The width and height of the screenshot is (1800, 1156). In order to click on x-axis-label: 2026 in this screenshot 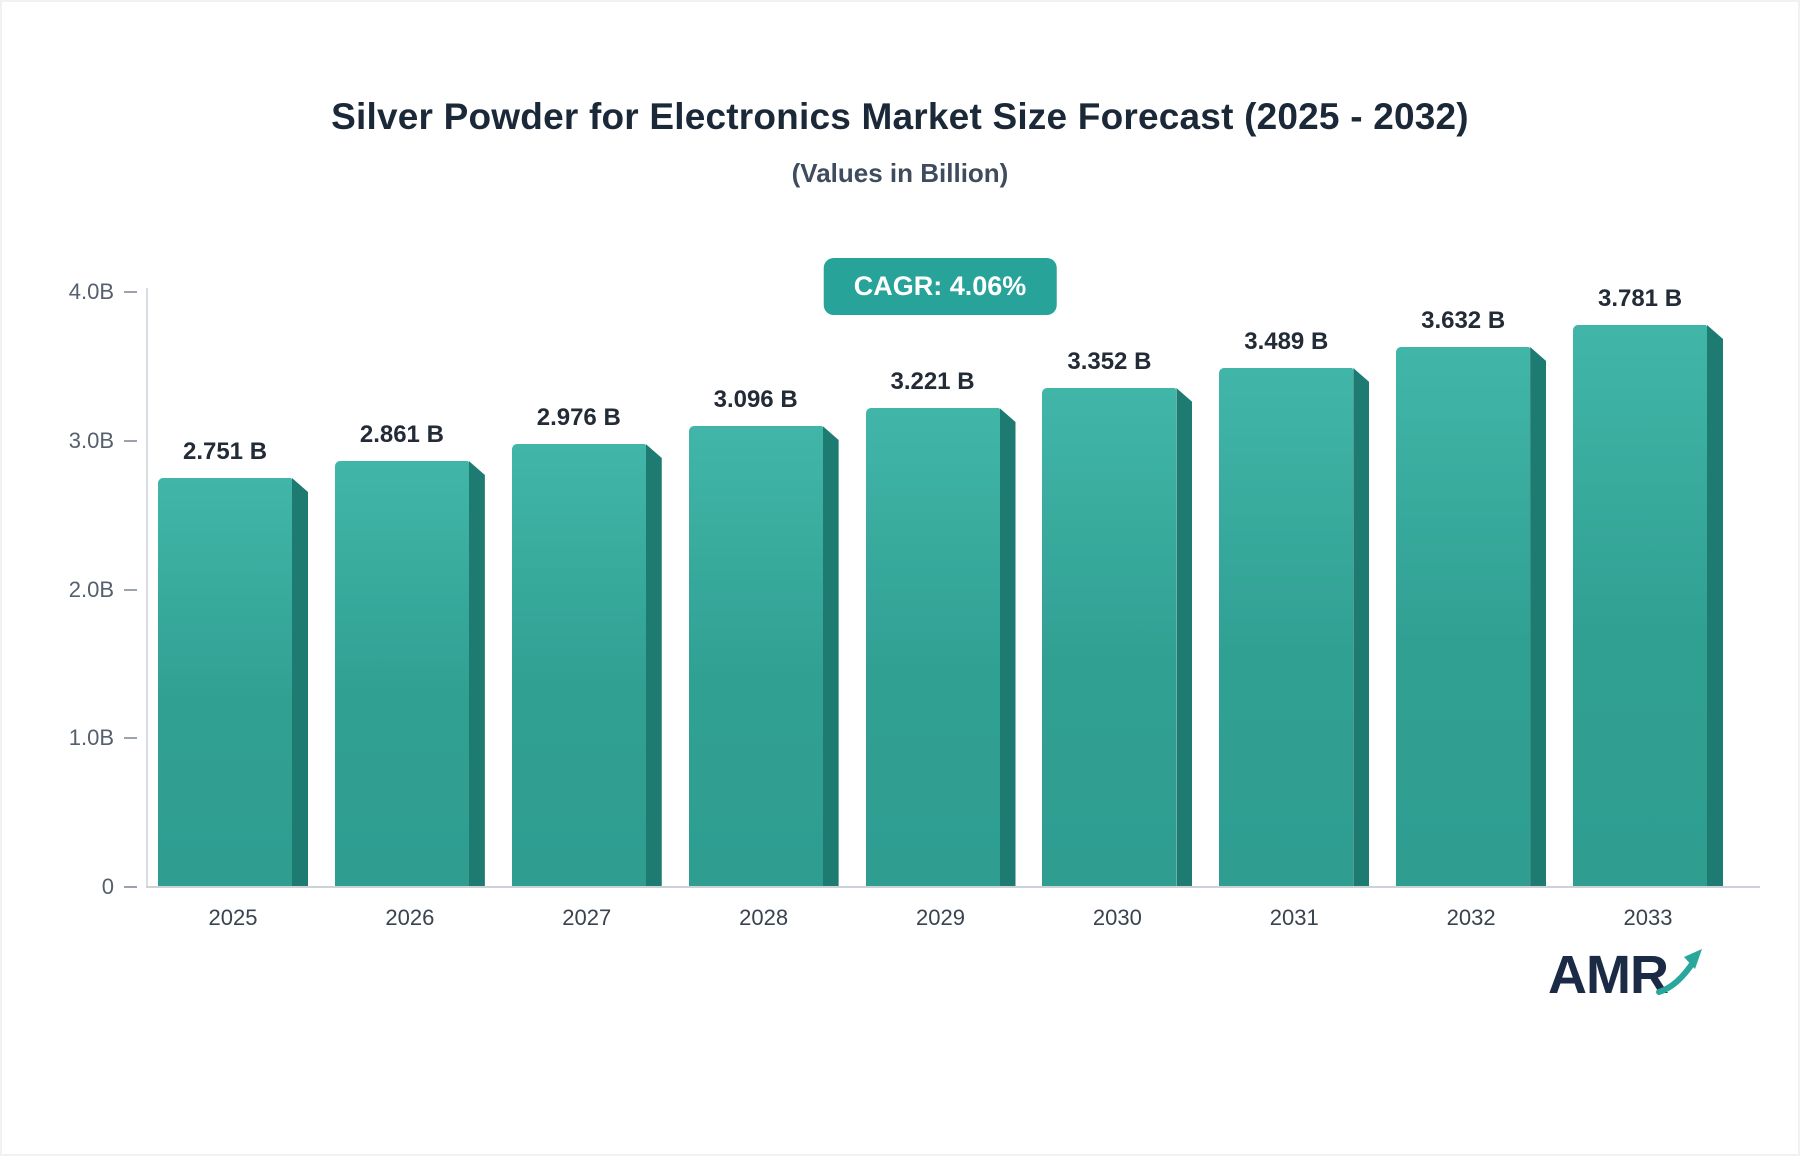, I will do `click(410, 917)`.